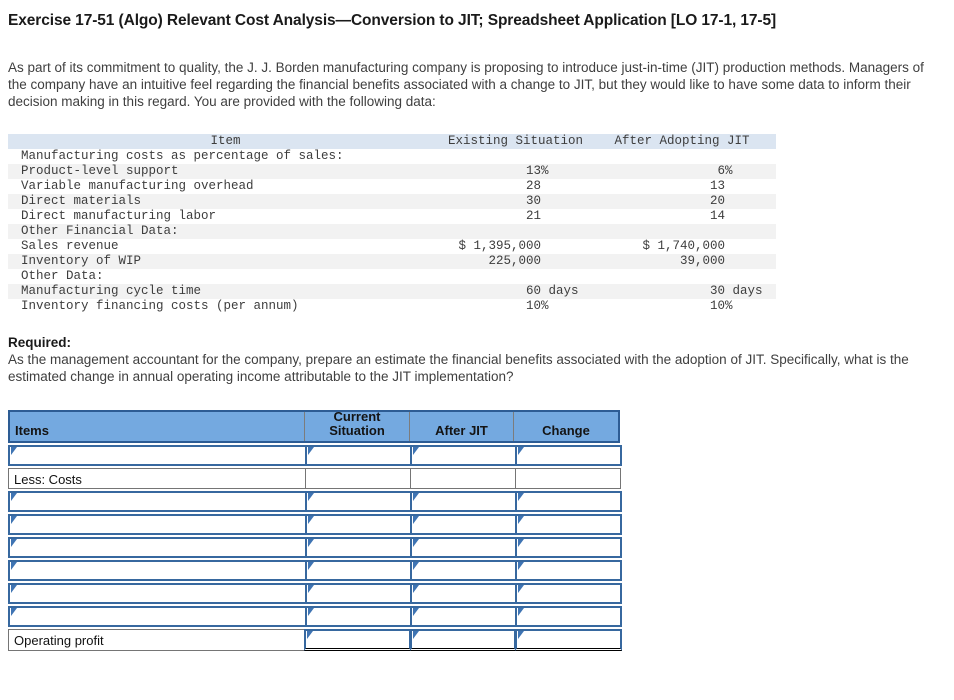 Image resolution: width=954 pixels, height=700 pixels. What do you see at coordinates (40, 343) in the screenshot?
I see `required-label: Required:` at bounding box center [40, 343].